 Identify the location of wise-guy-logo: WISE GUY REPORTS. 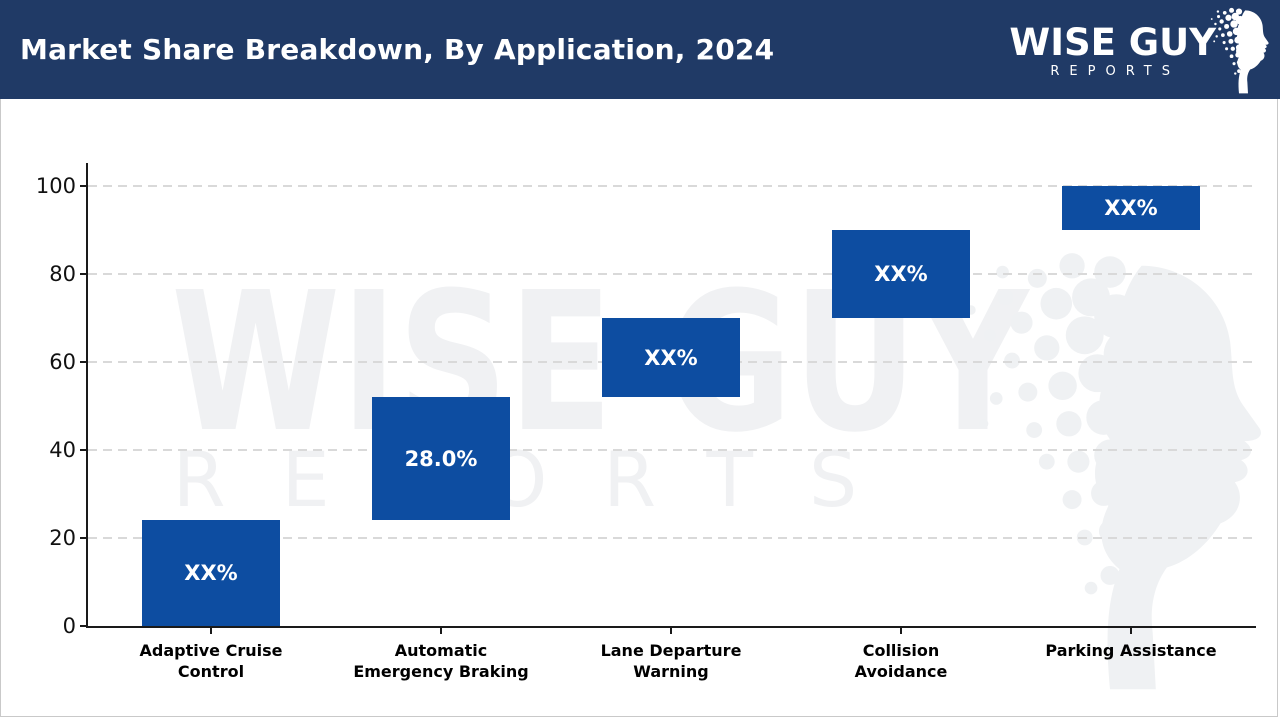
(1139, 50).